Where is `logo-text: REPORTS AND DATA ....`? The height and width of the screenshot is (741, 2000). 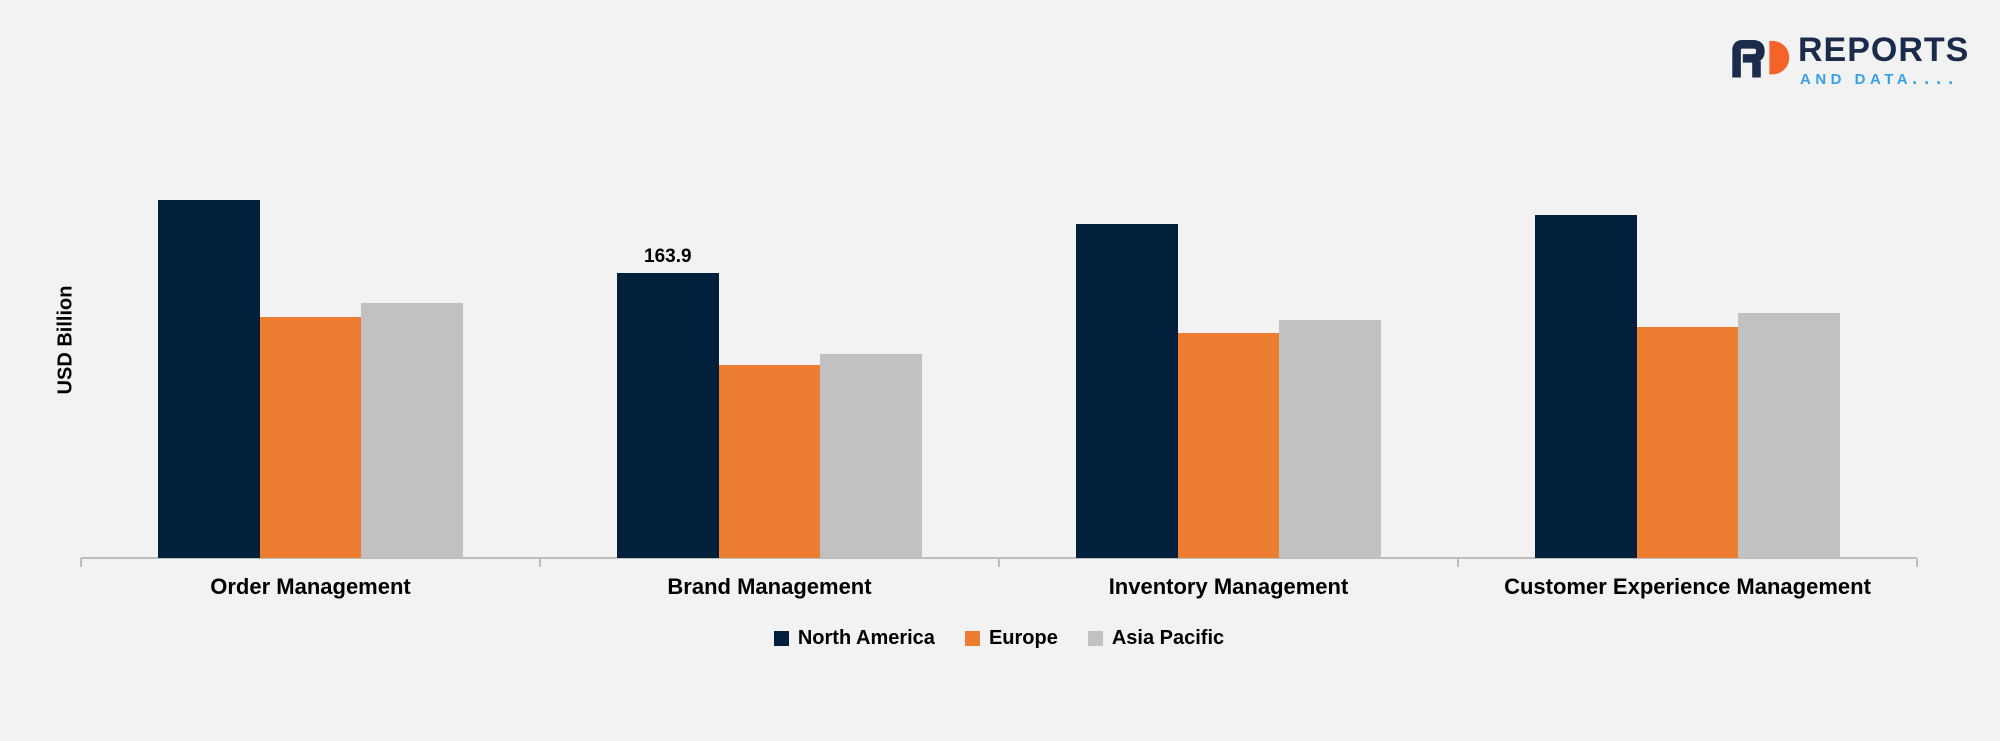
logo-text: REPORTS AND DATA .... is located at coordinates (1883, 60).